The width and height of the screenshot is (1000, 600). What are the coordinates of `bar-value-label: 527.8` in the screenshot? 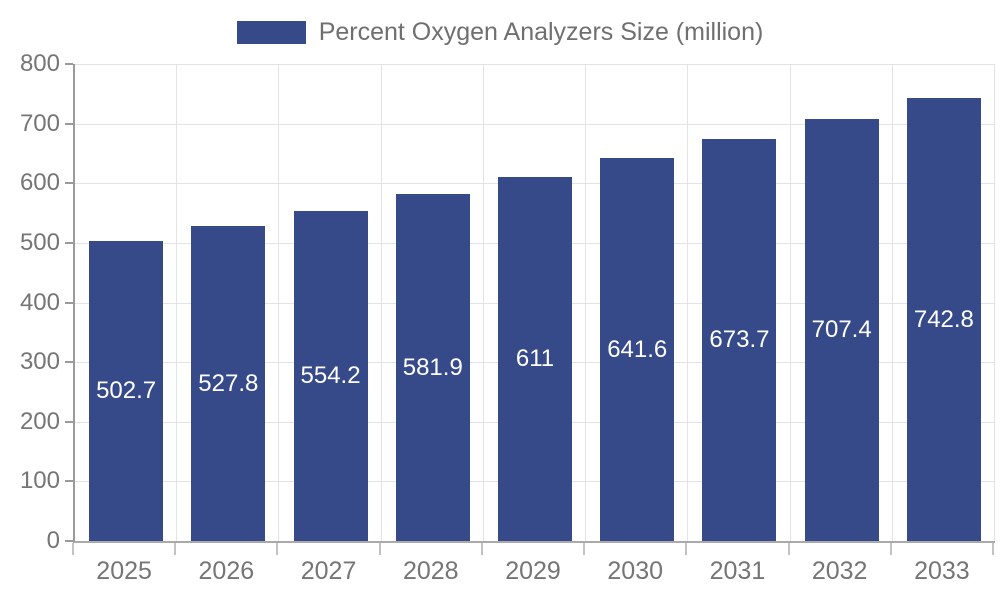 It's located at (228, 383).